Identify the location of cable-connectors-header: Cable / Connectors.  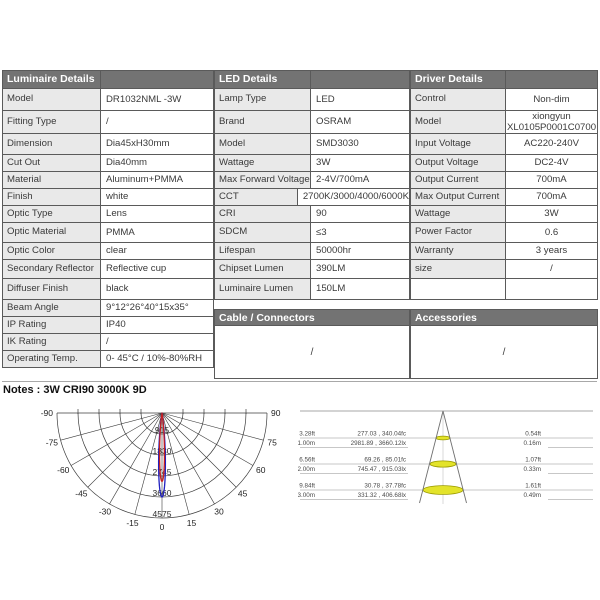
(312, 317).